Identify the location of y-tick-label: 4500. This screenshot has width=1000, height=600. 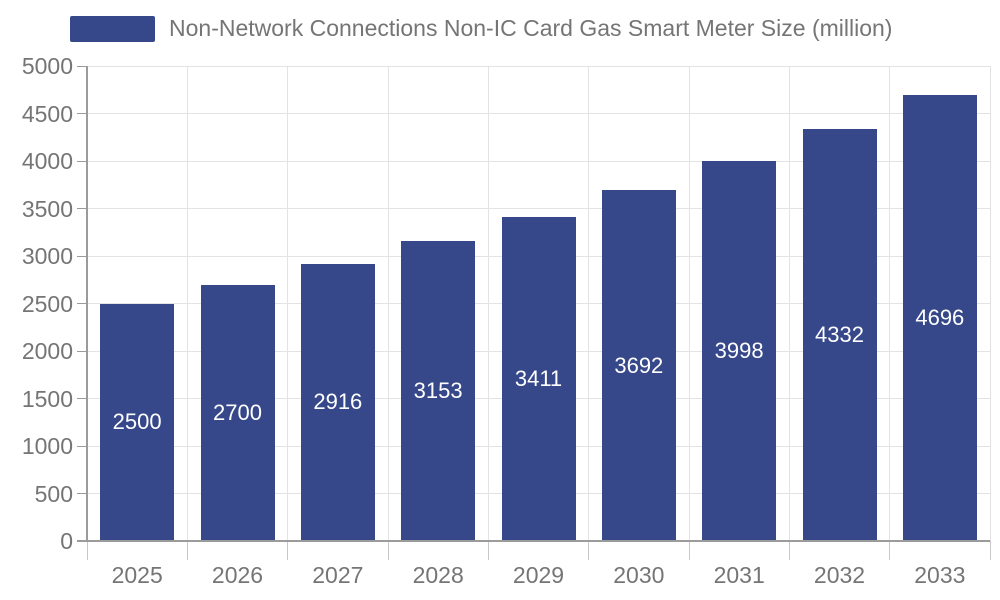
(47, 113).